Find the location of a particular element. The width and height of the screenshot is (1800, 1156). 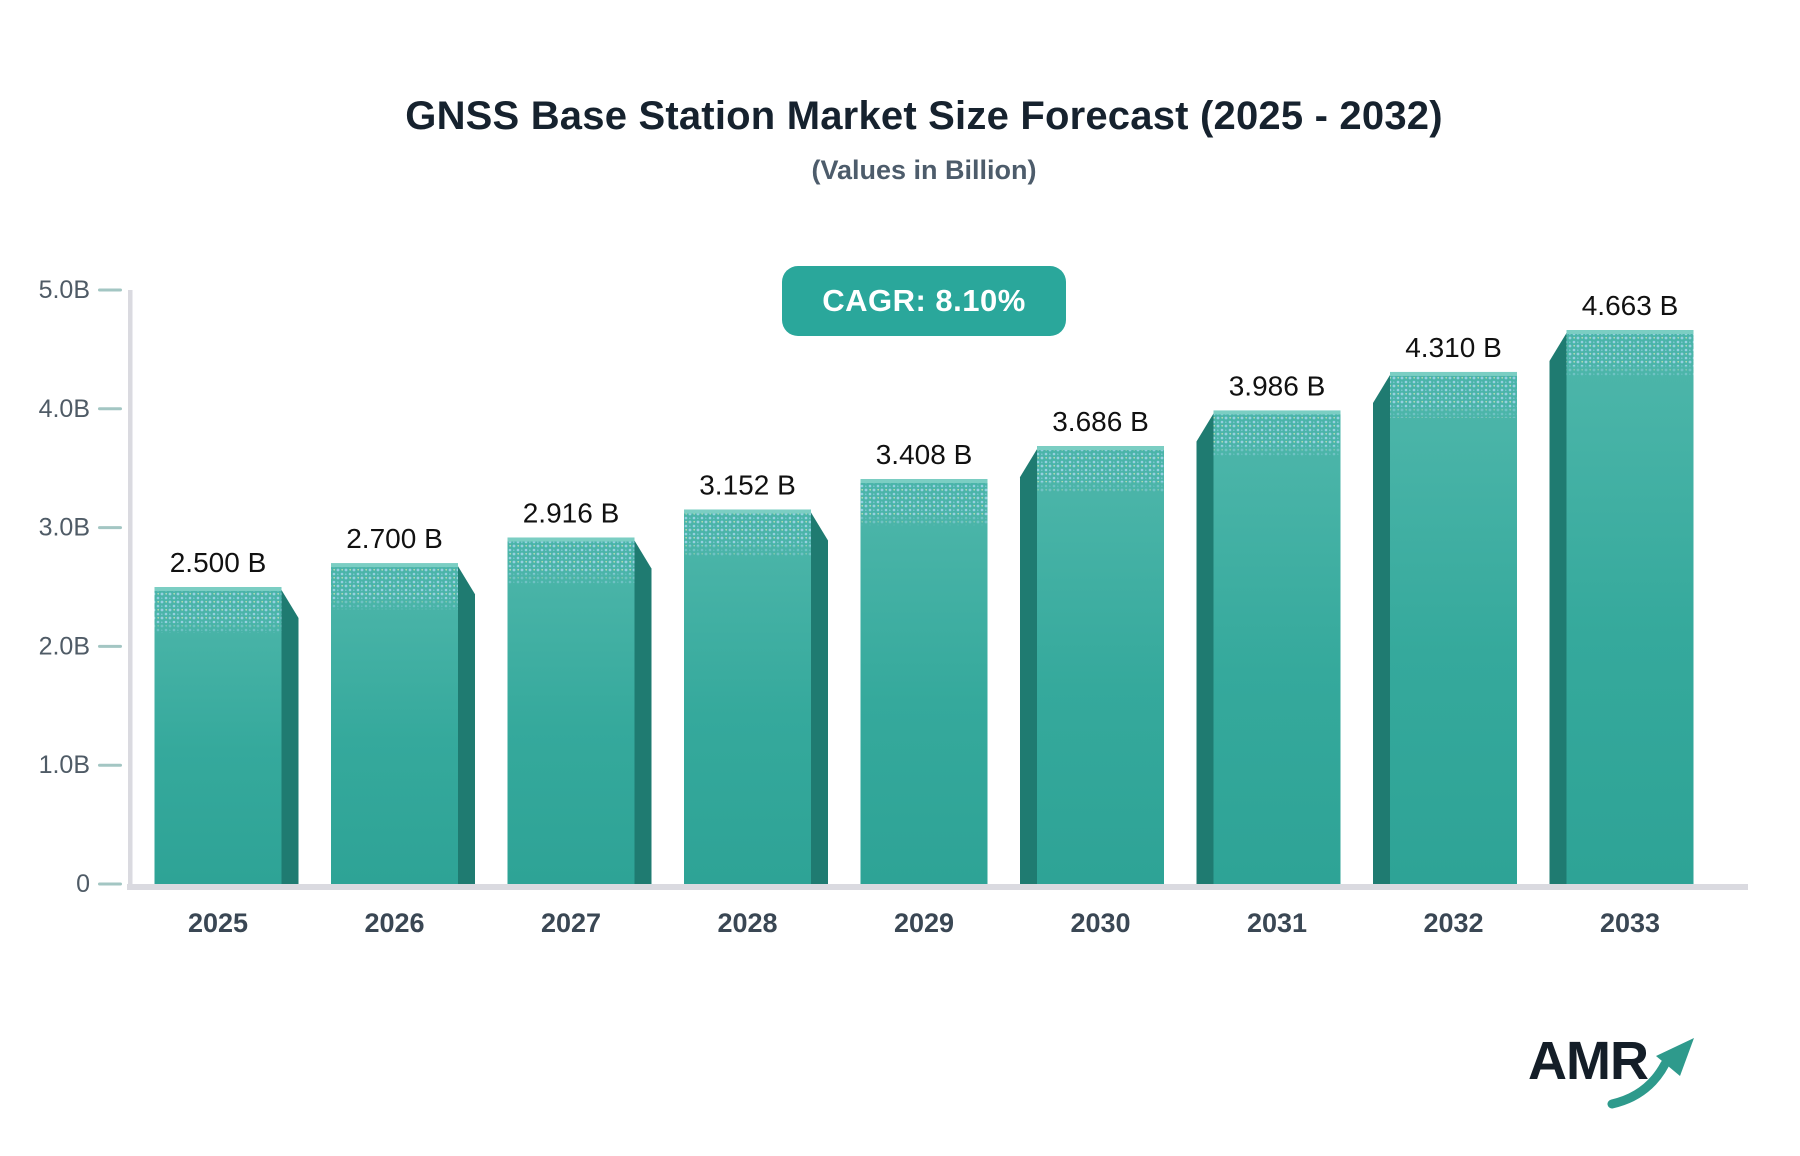

bar-value-label: 3.686 B is located at coordinates (1100, 421).